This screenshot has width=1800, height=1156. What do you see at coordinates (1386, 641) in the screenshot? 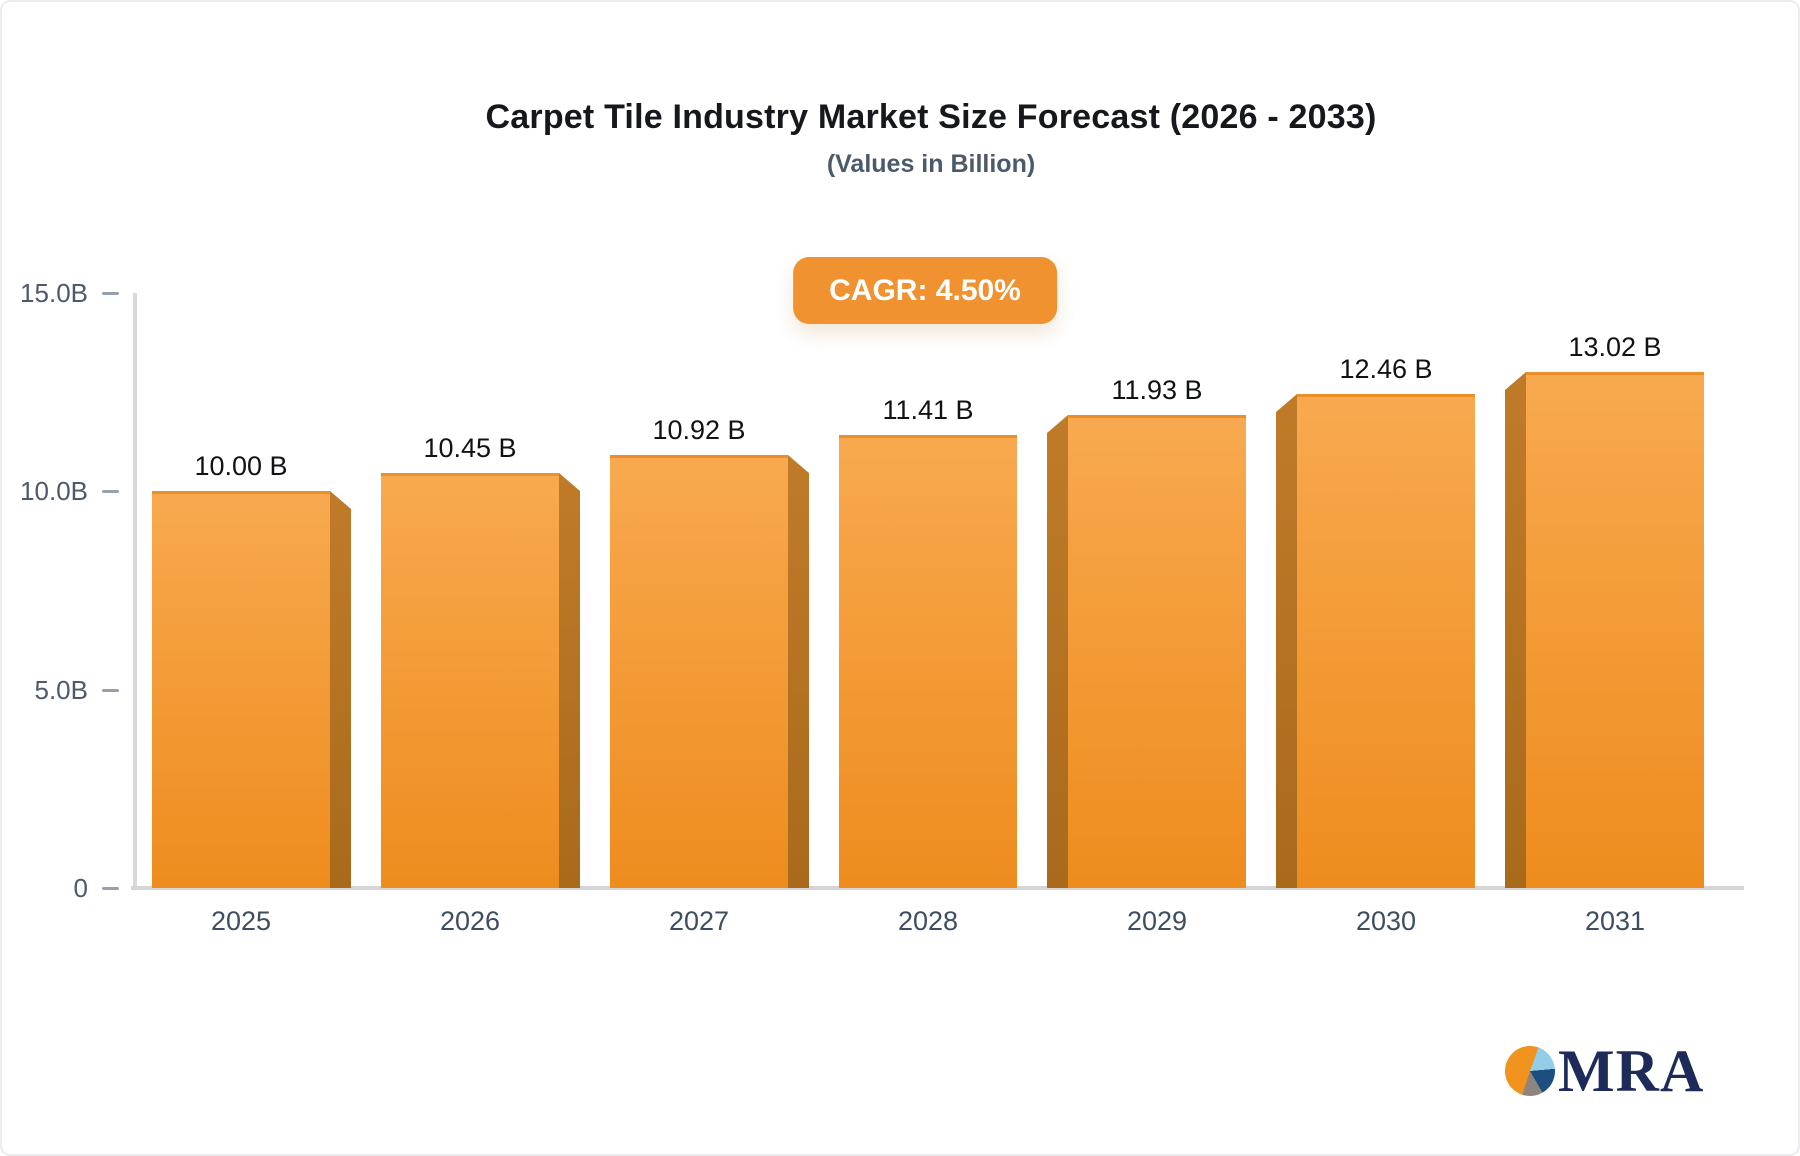
I see `bar-2030` at bounding box center [1386, 641].